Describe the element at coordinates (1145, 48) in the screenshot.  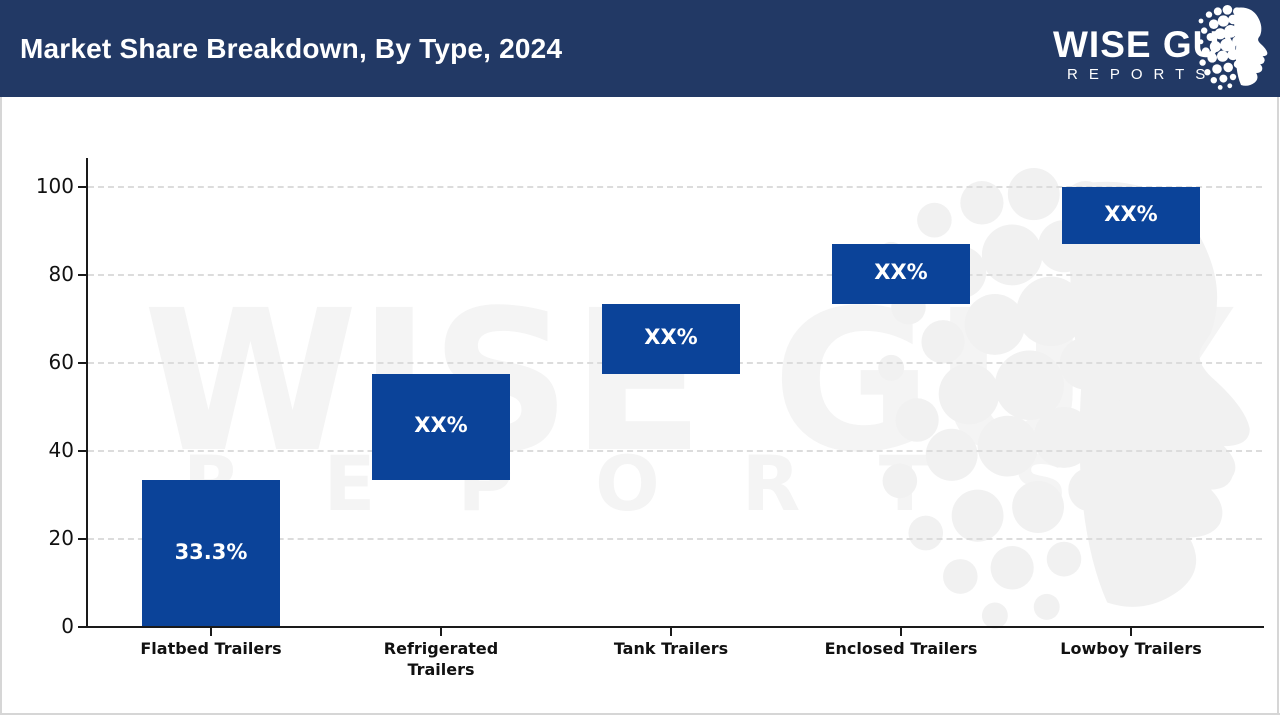
I see `wiseguy-logo: WISE GUY REPORTS` at that location.